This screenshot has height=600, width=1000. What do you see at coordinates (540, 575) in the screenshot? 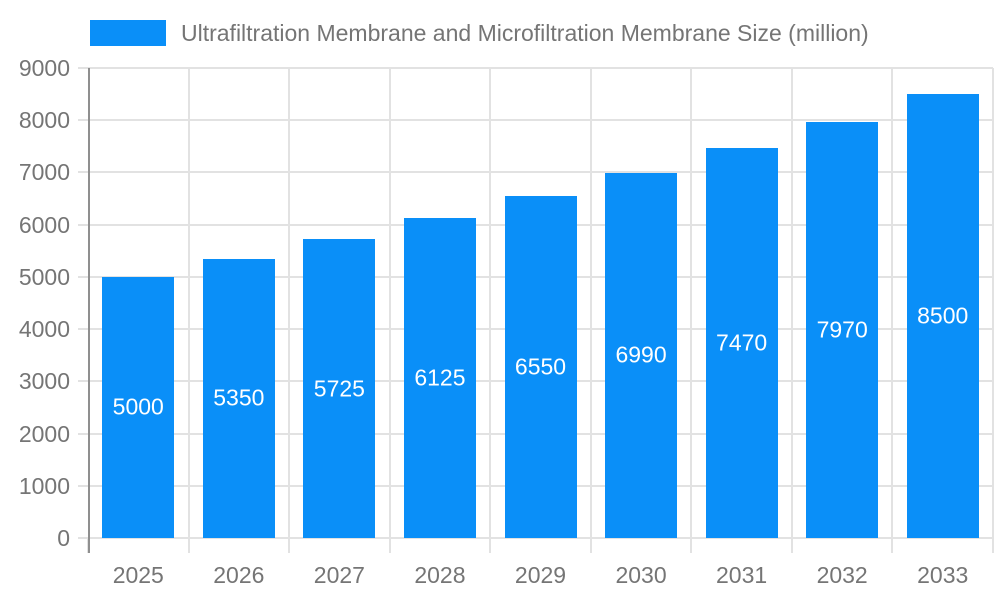
I see `x-axis-tick-label: 2029` at bounding box center [540, 575].